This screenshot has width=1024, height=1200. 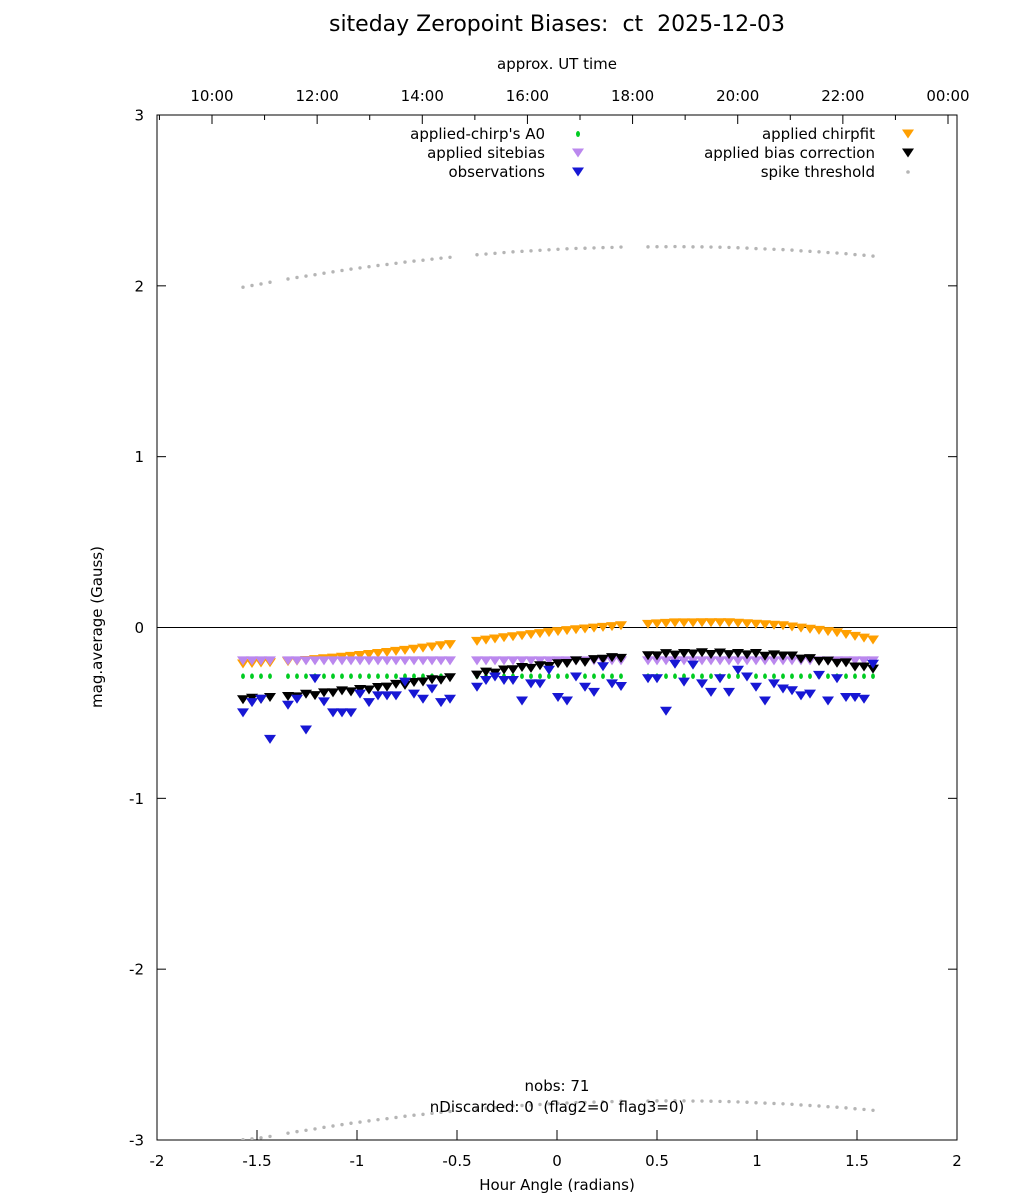 I want to click on legend-label-sitebias: applied sitebias, so click(x=486, y=152).